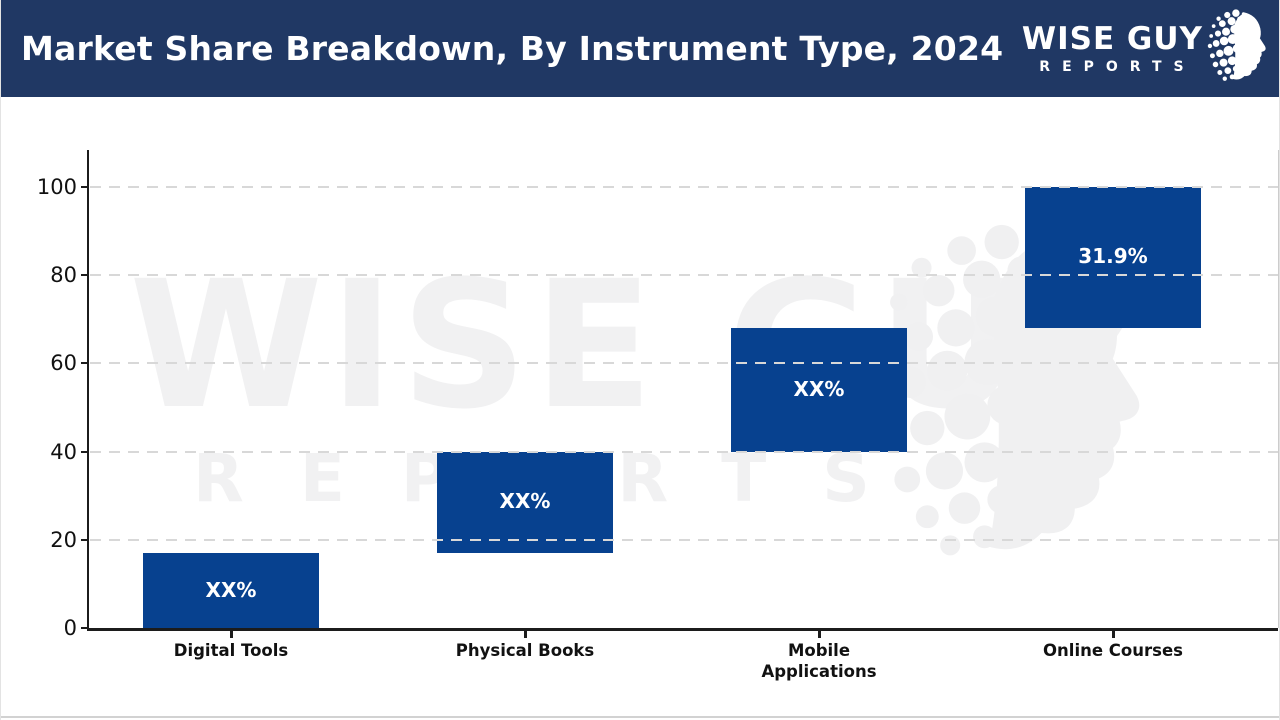 This screenshot has width=1280, height=720. What do you see at coordinates (63, 451) in the screenshot?
I see `y-axis-tick-label: 40` at bounding box center [63, 451].